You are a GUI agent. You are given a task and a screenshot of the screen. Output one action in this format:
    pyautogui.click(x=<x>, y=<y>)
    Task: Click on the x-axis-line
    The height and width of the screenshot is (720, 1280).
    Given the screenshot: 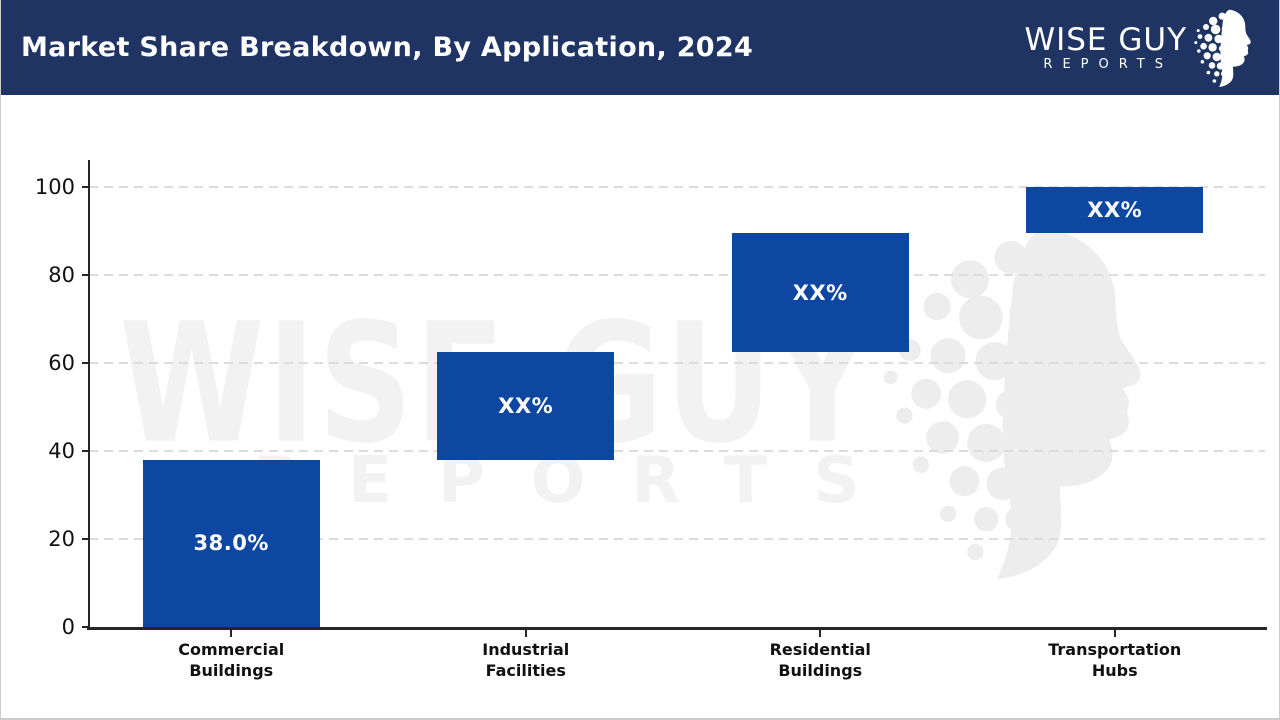 What is the action you would take?
    pyautogui.click(x=677, y=628)
    